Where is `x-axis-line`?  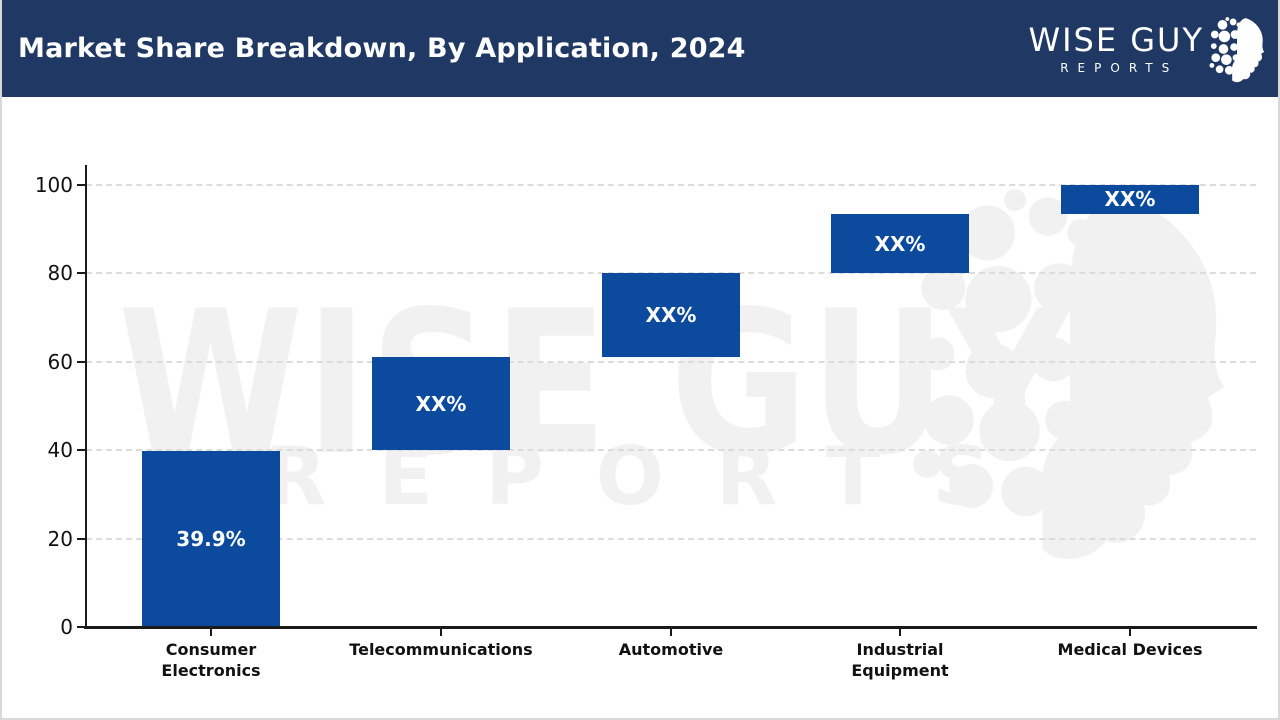
x-axis-line is located at coordinates (670, 627).